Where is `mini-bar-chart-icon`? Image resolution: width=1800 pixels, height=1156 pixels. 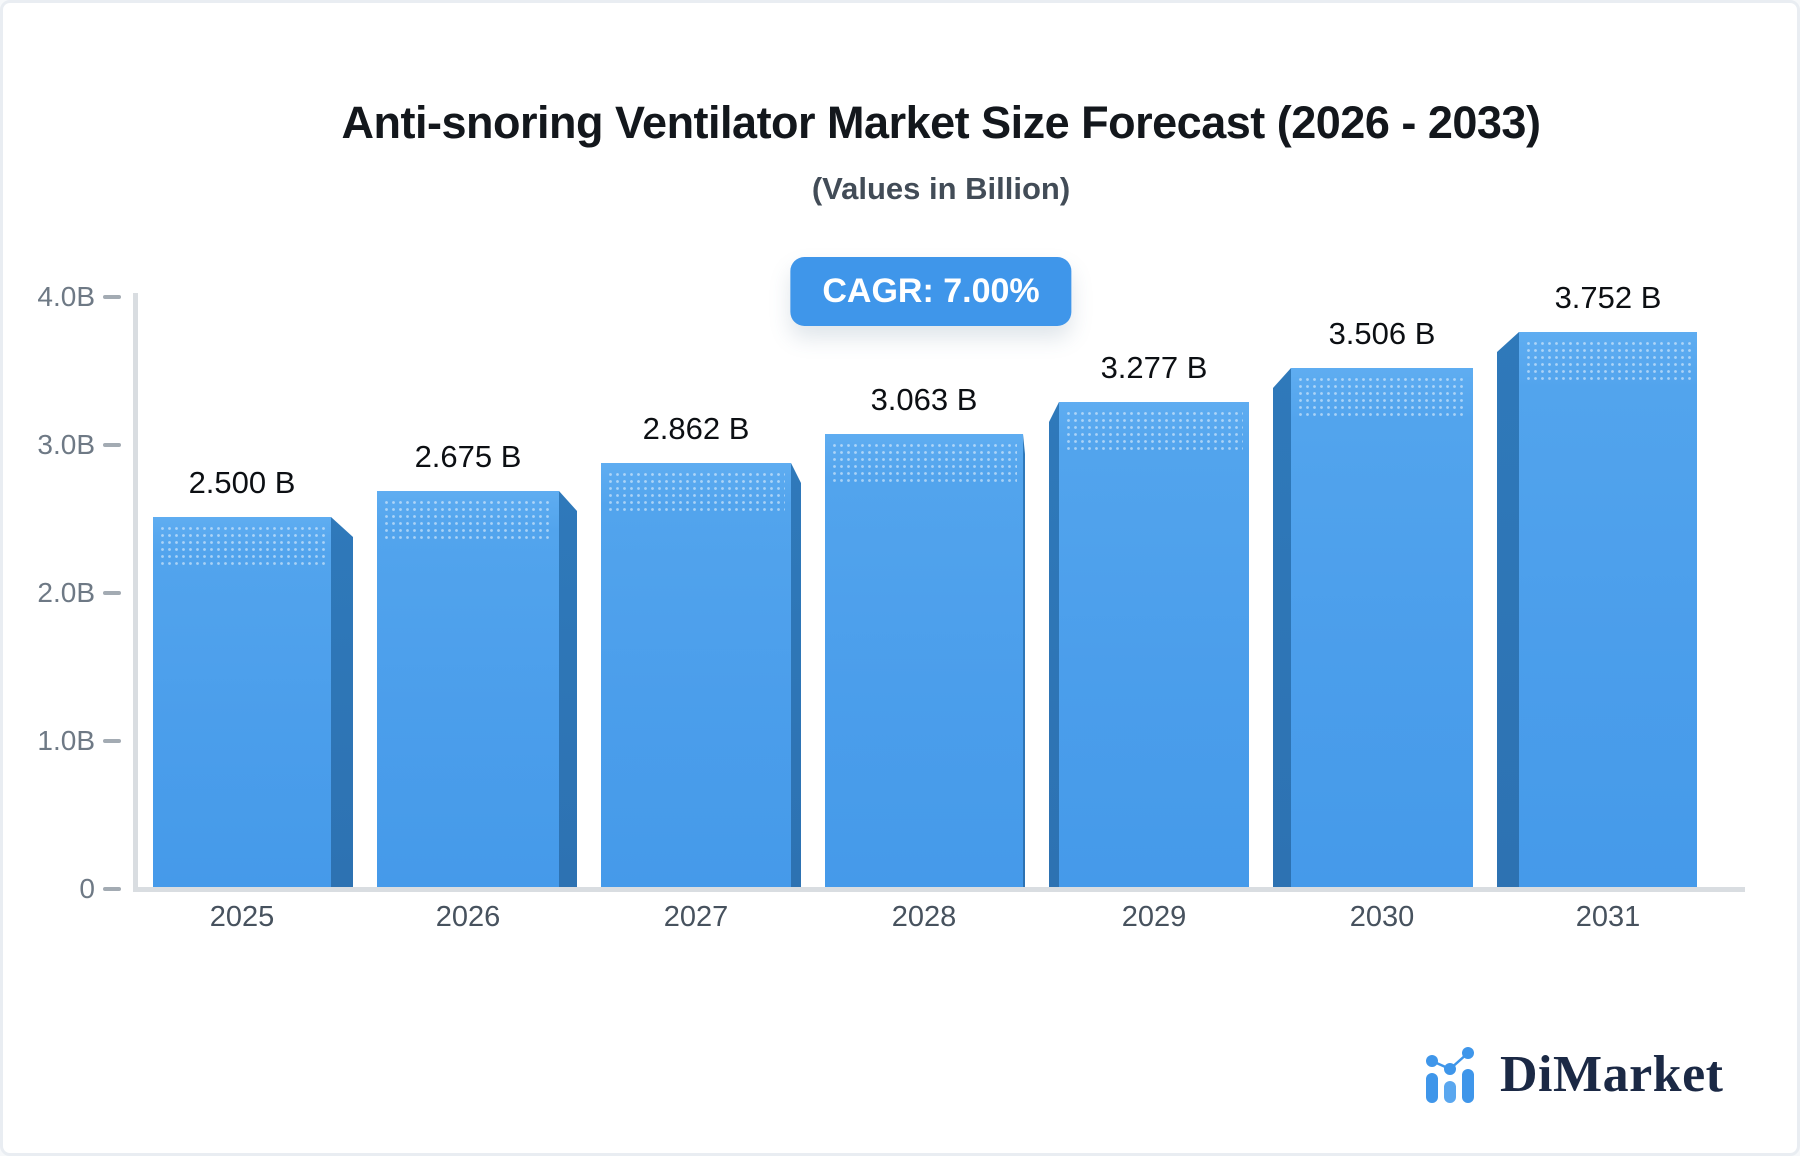
mini-bar-chart-icon is located at coordinates (1450, 1075).